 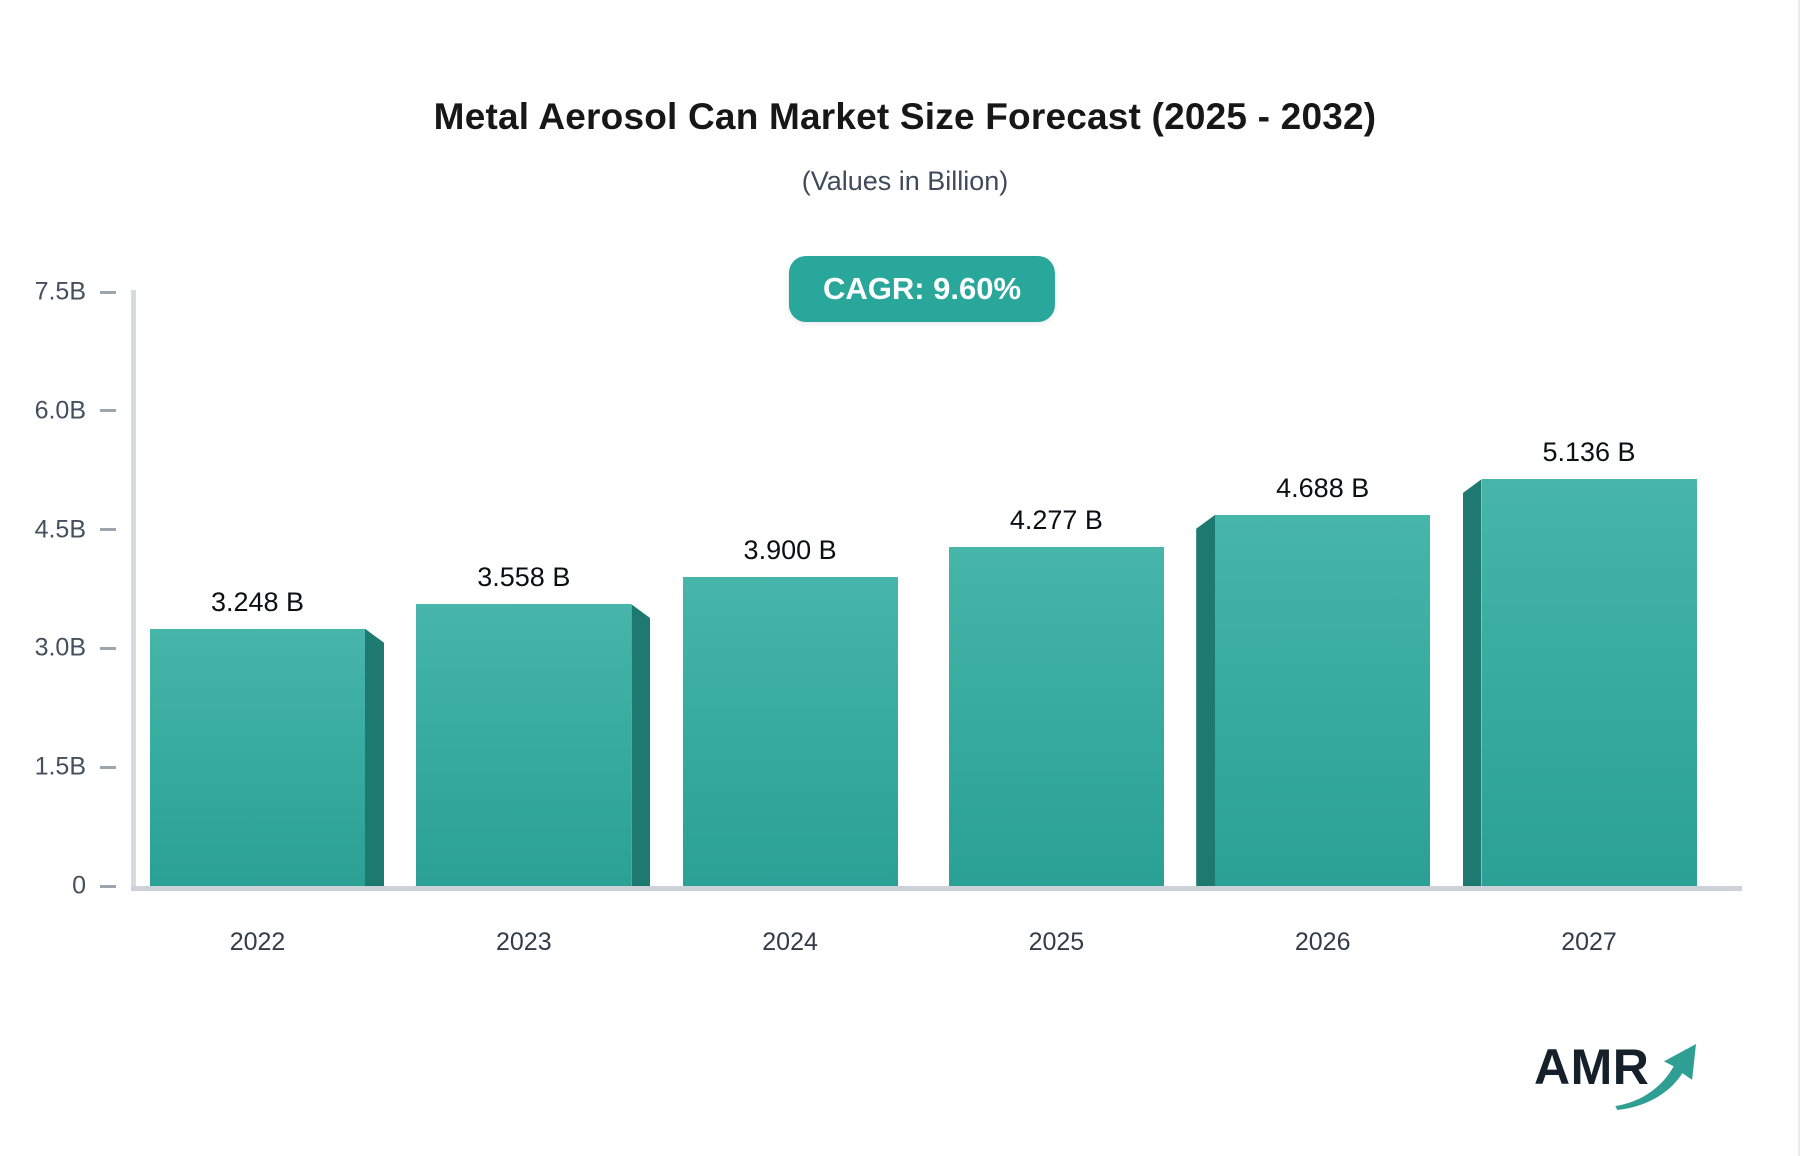 What do you see at coordinates (790, 942) in the screenshot?
I see `x-axis-label-2024: 2024` at bounding box center [790, 942].